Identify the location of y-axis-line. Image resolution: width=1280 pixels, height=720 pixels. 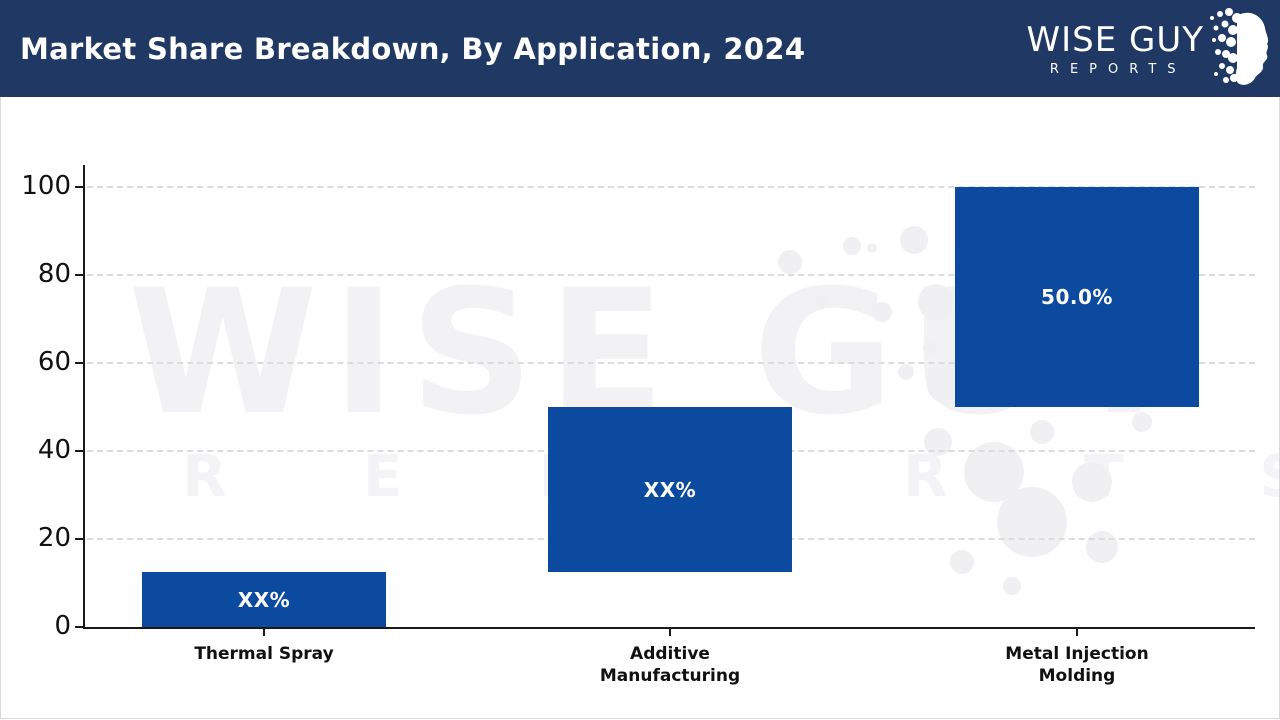
(84, 397).